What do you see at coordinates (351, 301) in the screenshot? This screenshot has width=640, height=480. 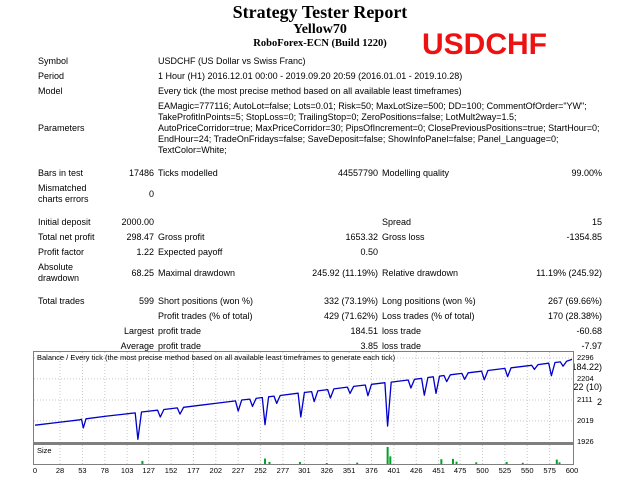 I see `report-value: 332 (73.19%)` at bounding box center [351, 301].